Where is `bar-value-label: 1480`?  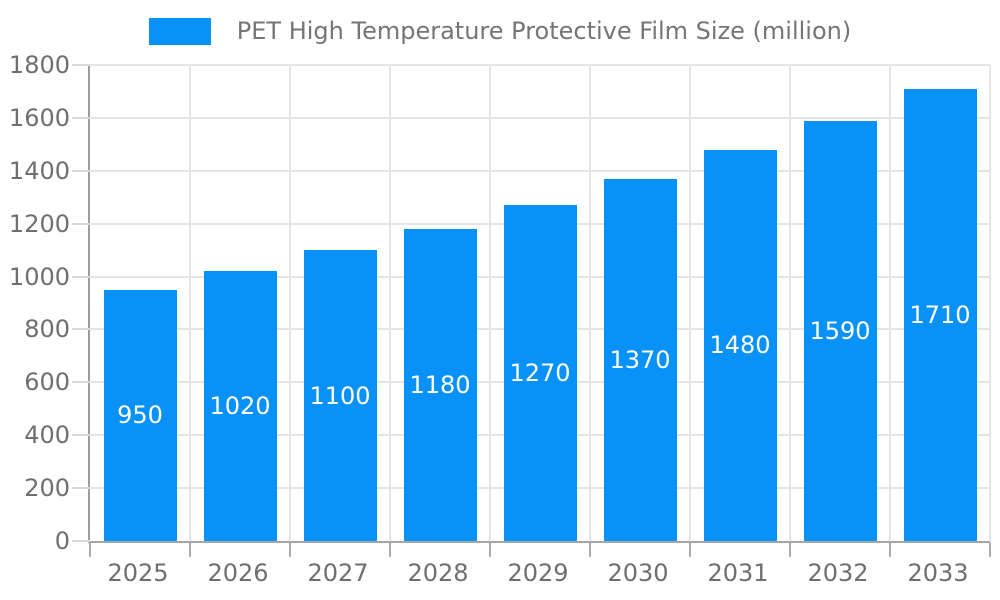
bar-value-label: 1480 is located at coordinates (740, 345).